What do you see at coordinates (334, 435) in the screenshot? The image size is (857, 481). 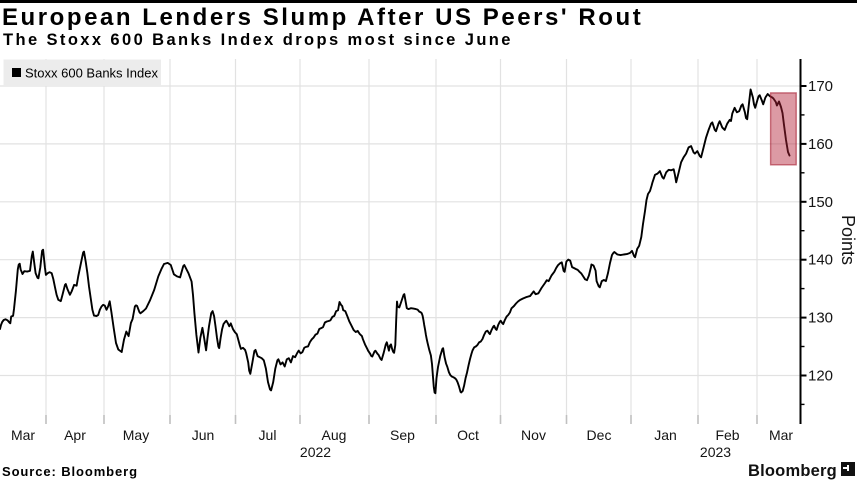 I see `svg-text: Aug` at bounding box center [334, 435].